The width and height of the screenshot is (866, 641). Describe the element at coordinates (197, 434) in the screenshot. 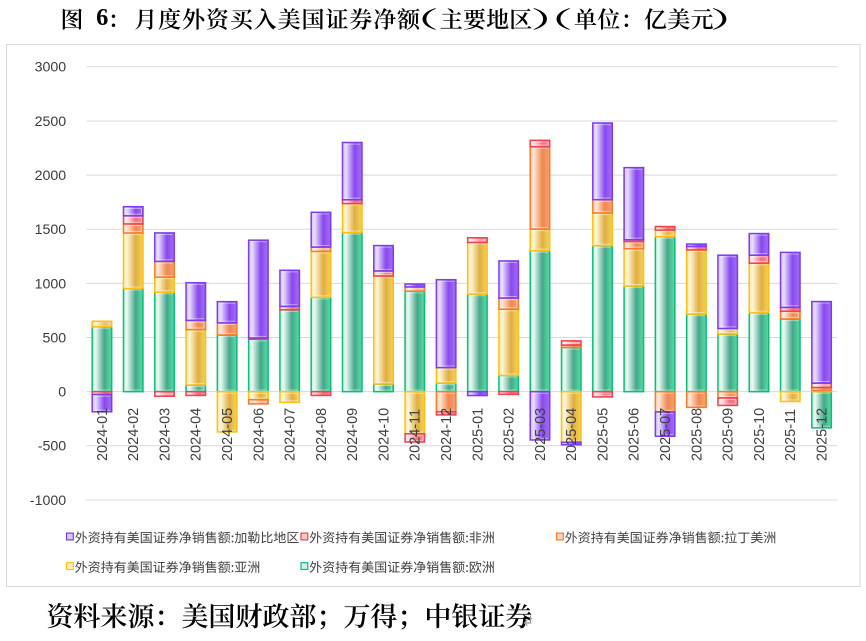

I see `svg-text: 2024-04` at that location.